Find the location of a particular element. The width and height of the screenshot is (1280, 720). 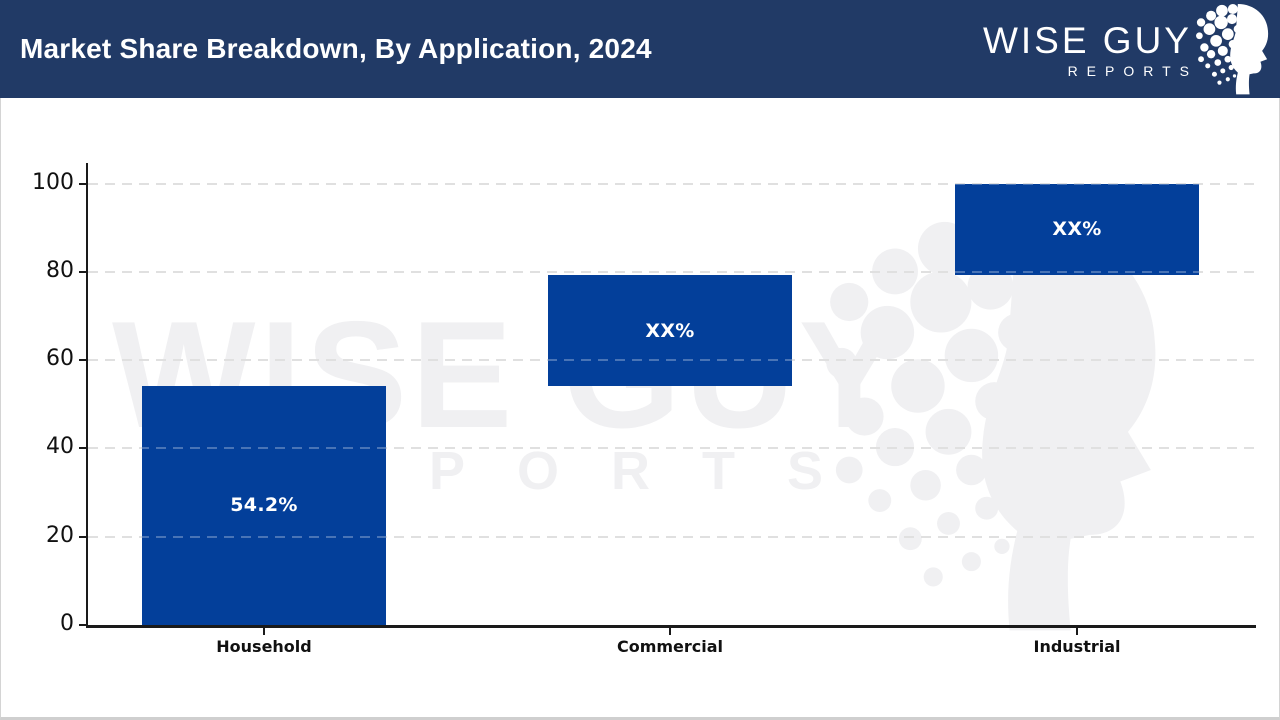

x-category-label-industrial: Industrial is located at coordinates (1077, 646).